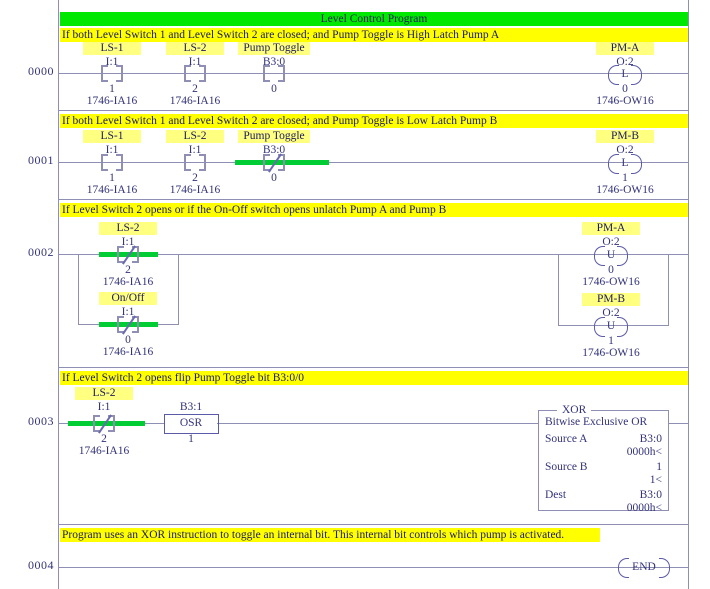 The image size is (710, 589). Describe the element at coordinates (41, 252) in the screenshot. I see `rung-number-0002: 0002` at that location.